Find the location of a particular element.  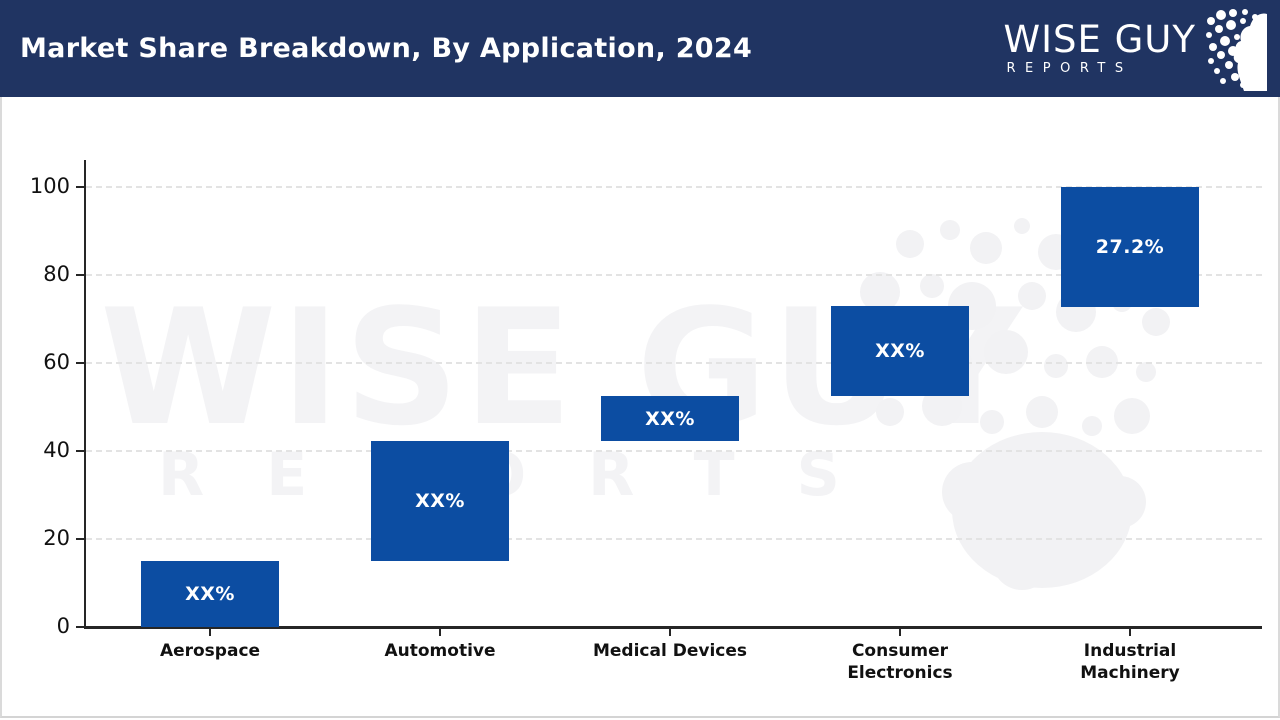

y-tick-label-100: 100 is located at coordinates (49, 186).